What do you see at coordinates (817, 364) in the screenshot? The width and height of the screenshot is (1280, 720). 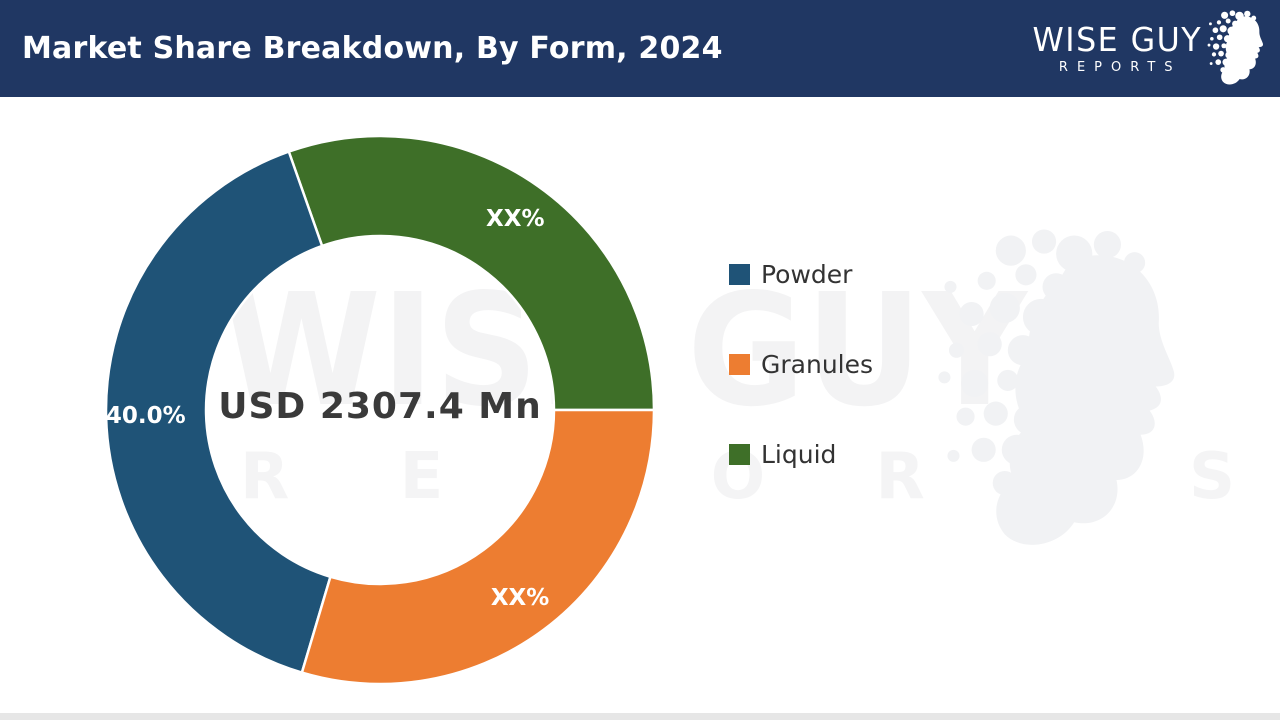 I see `legend-label-granules: Granules` at bounding box center [817, 364].